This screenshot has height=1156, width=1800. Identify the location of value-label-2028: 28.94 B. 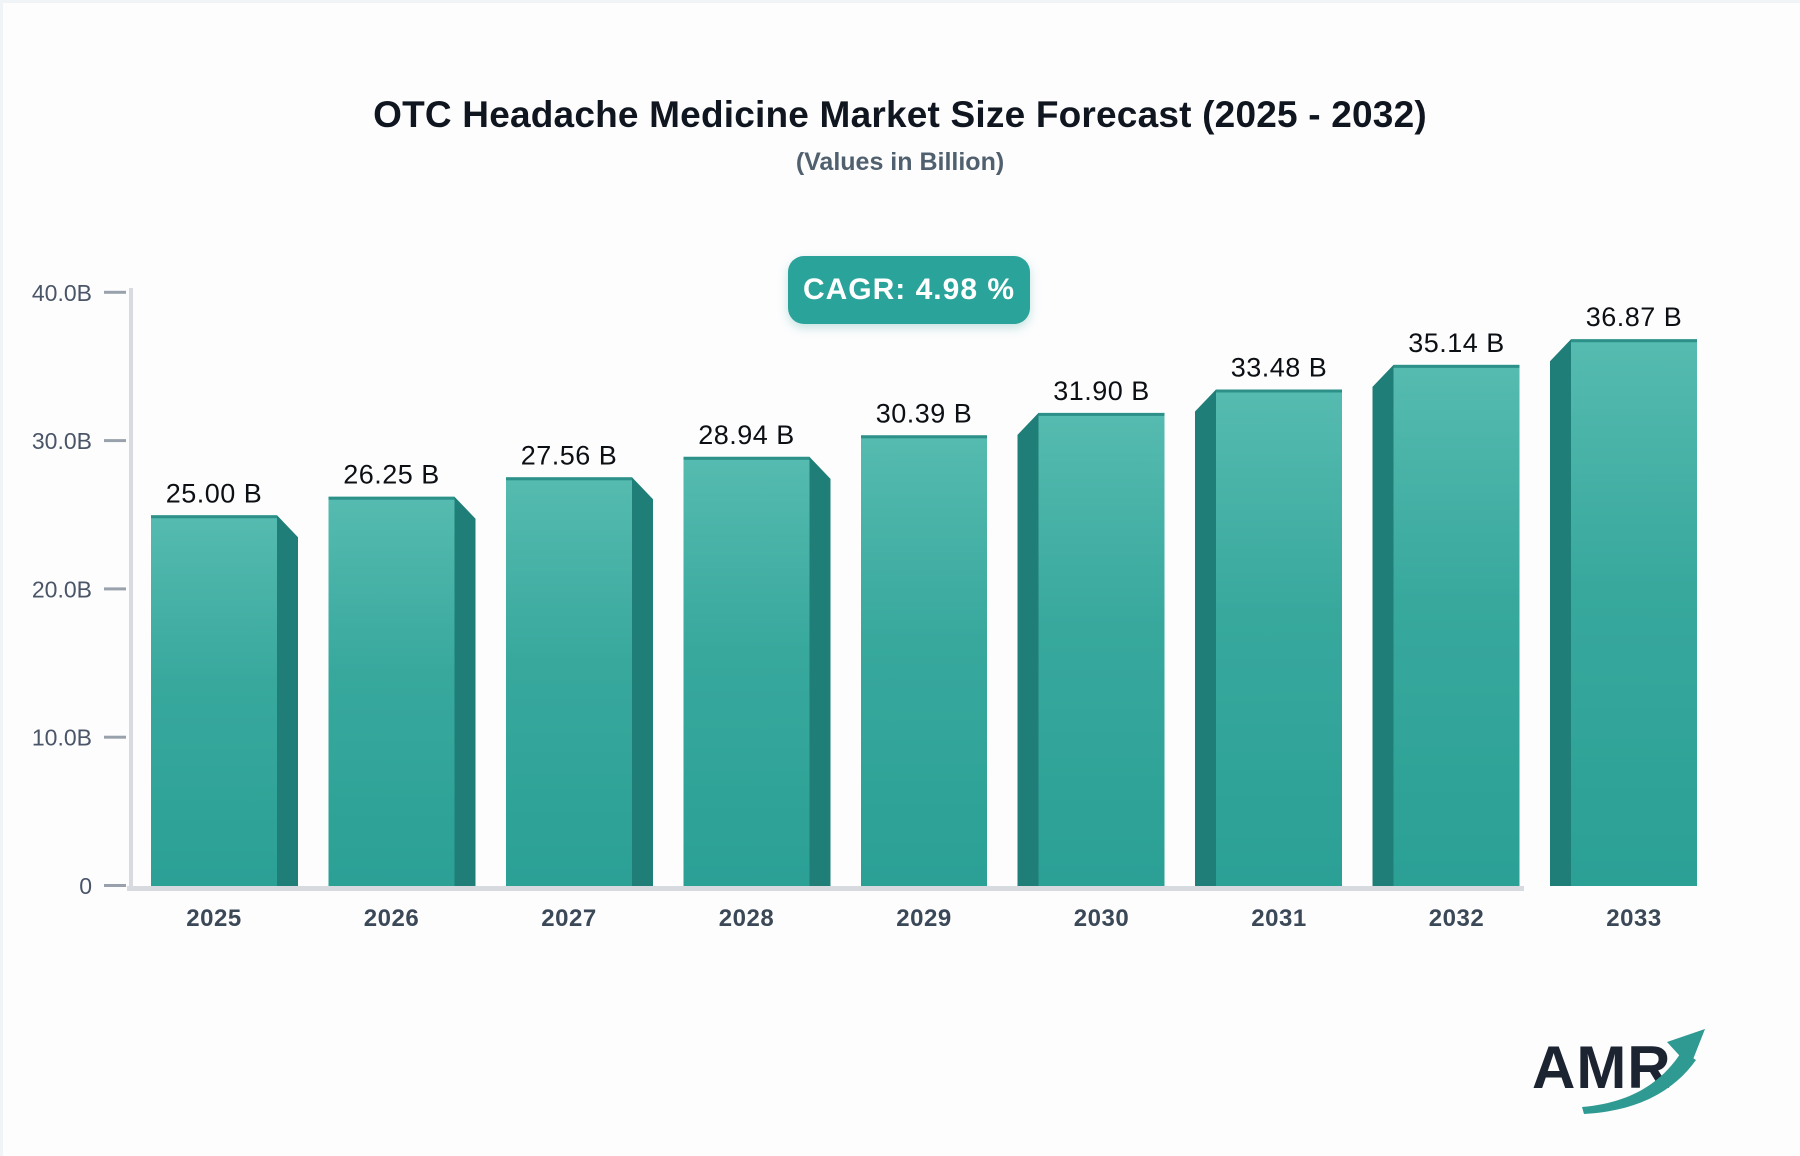
(746, 435).